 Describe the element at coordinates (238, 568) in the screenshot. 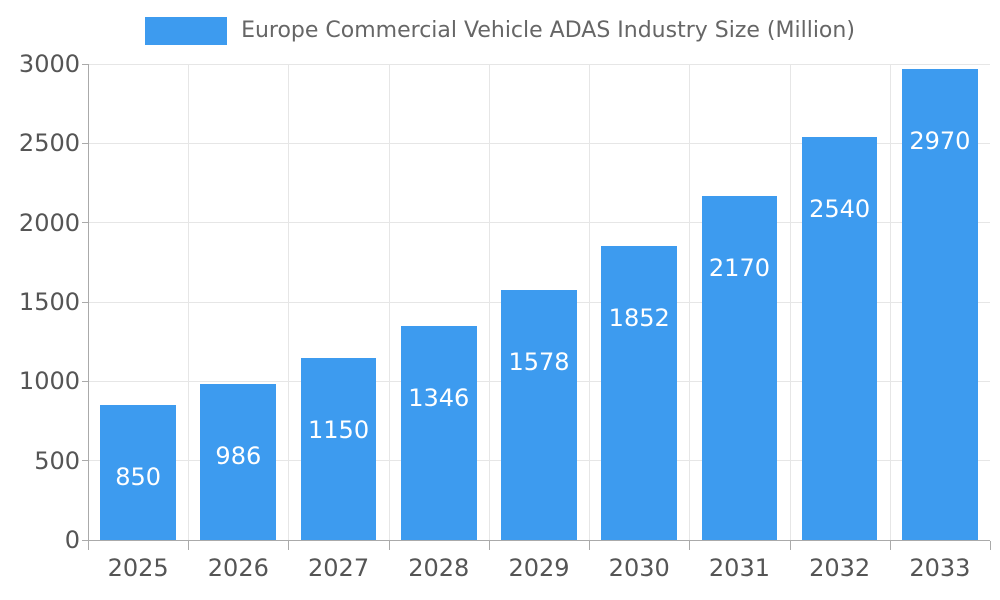

I see `x-tick-label: 2026` at that location.